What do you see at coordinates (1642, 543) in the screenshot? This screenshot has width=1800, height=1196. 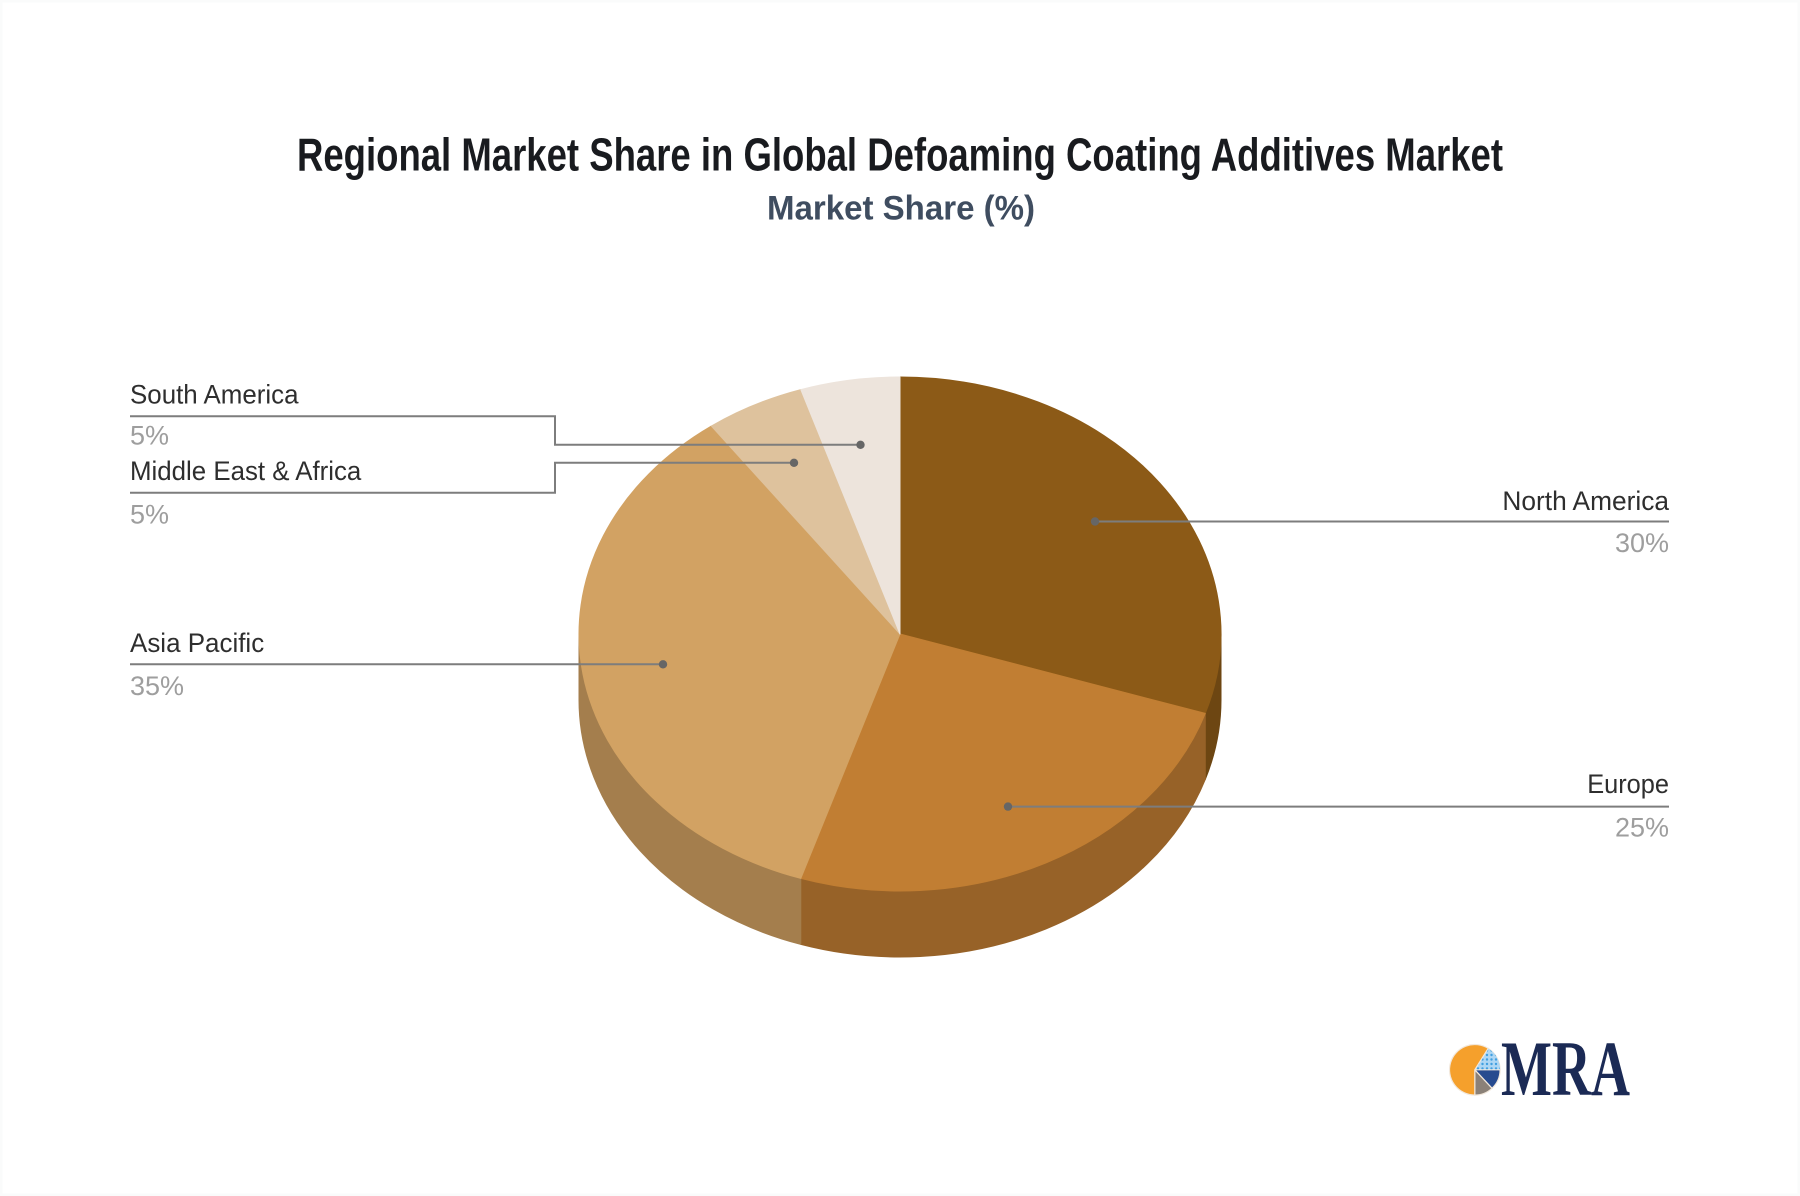 I see `svg-text: 30%` at bounding box center [1642, 543].